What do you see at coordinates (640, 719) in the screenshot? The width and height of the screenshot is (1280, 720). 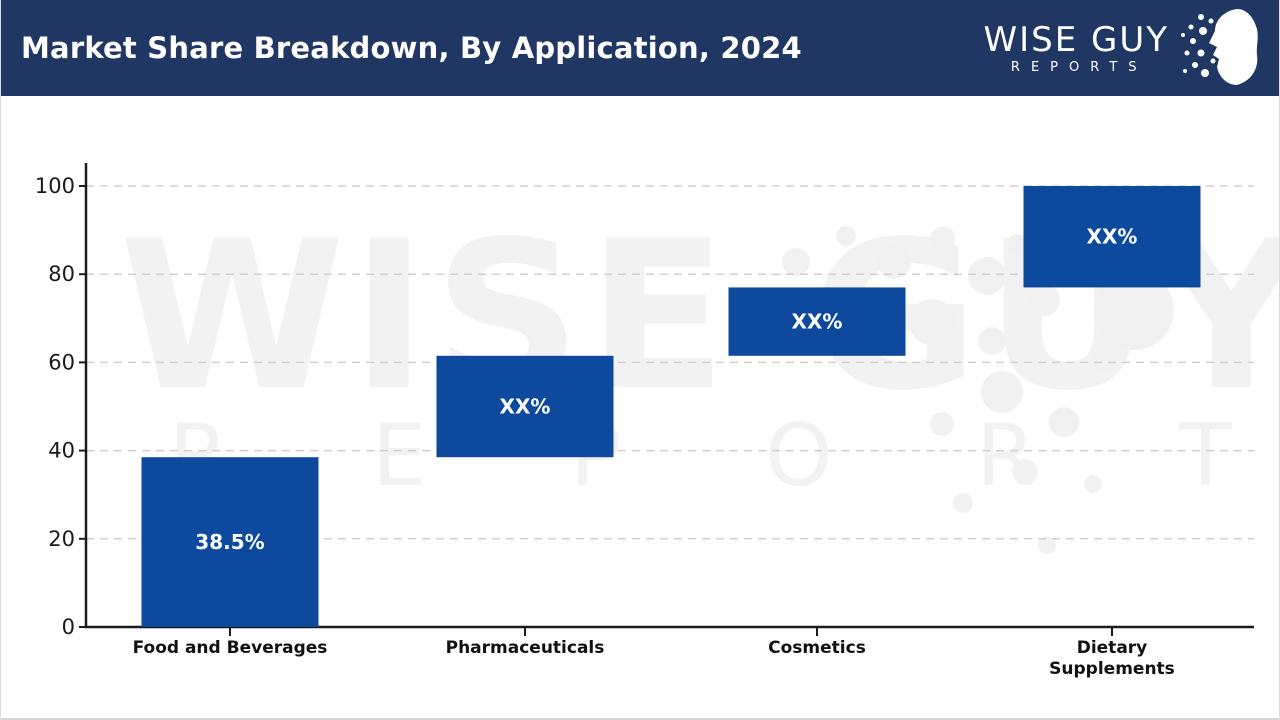 I see `bottom-hairline` at bounding box center [640, 719].